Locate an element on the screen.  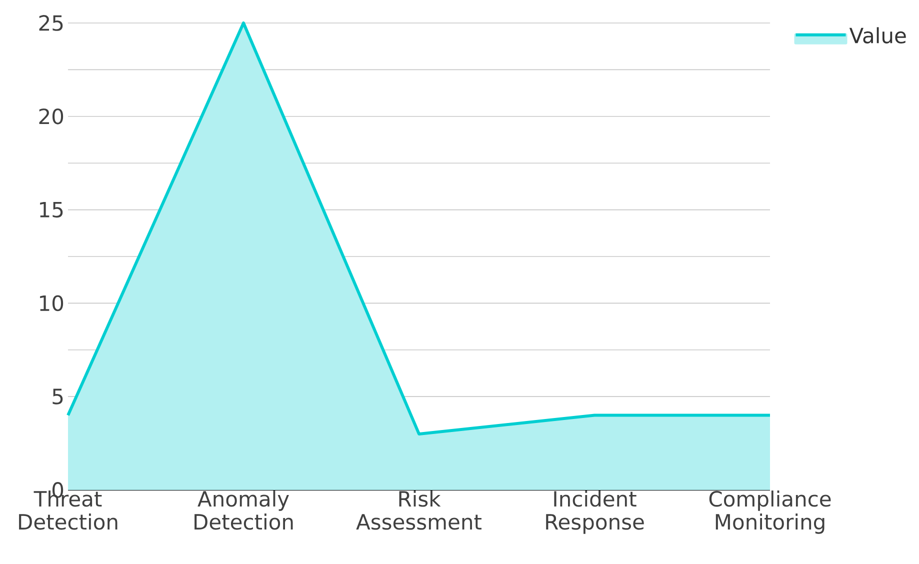
y-tick-label: 25 is located at coordinates (51, 23).